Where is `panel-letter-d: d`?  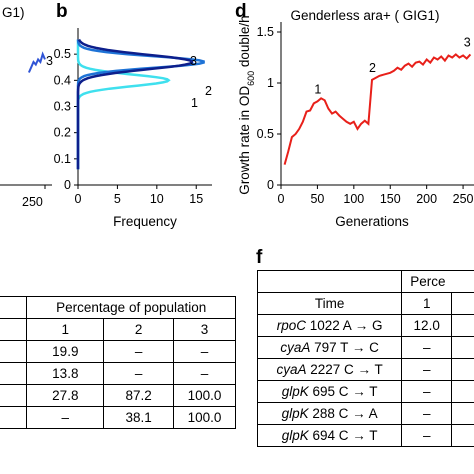
panel-letter-d: d is located at coordinates (241, 11).